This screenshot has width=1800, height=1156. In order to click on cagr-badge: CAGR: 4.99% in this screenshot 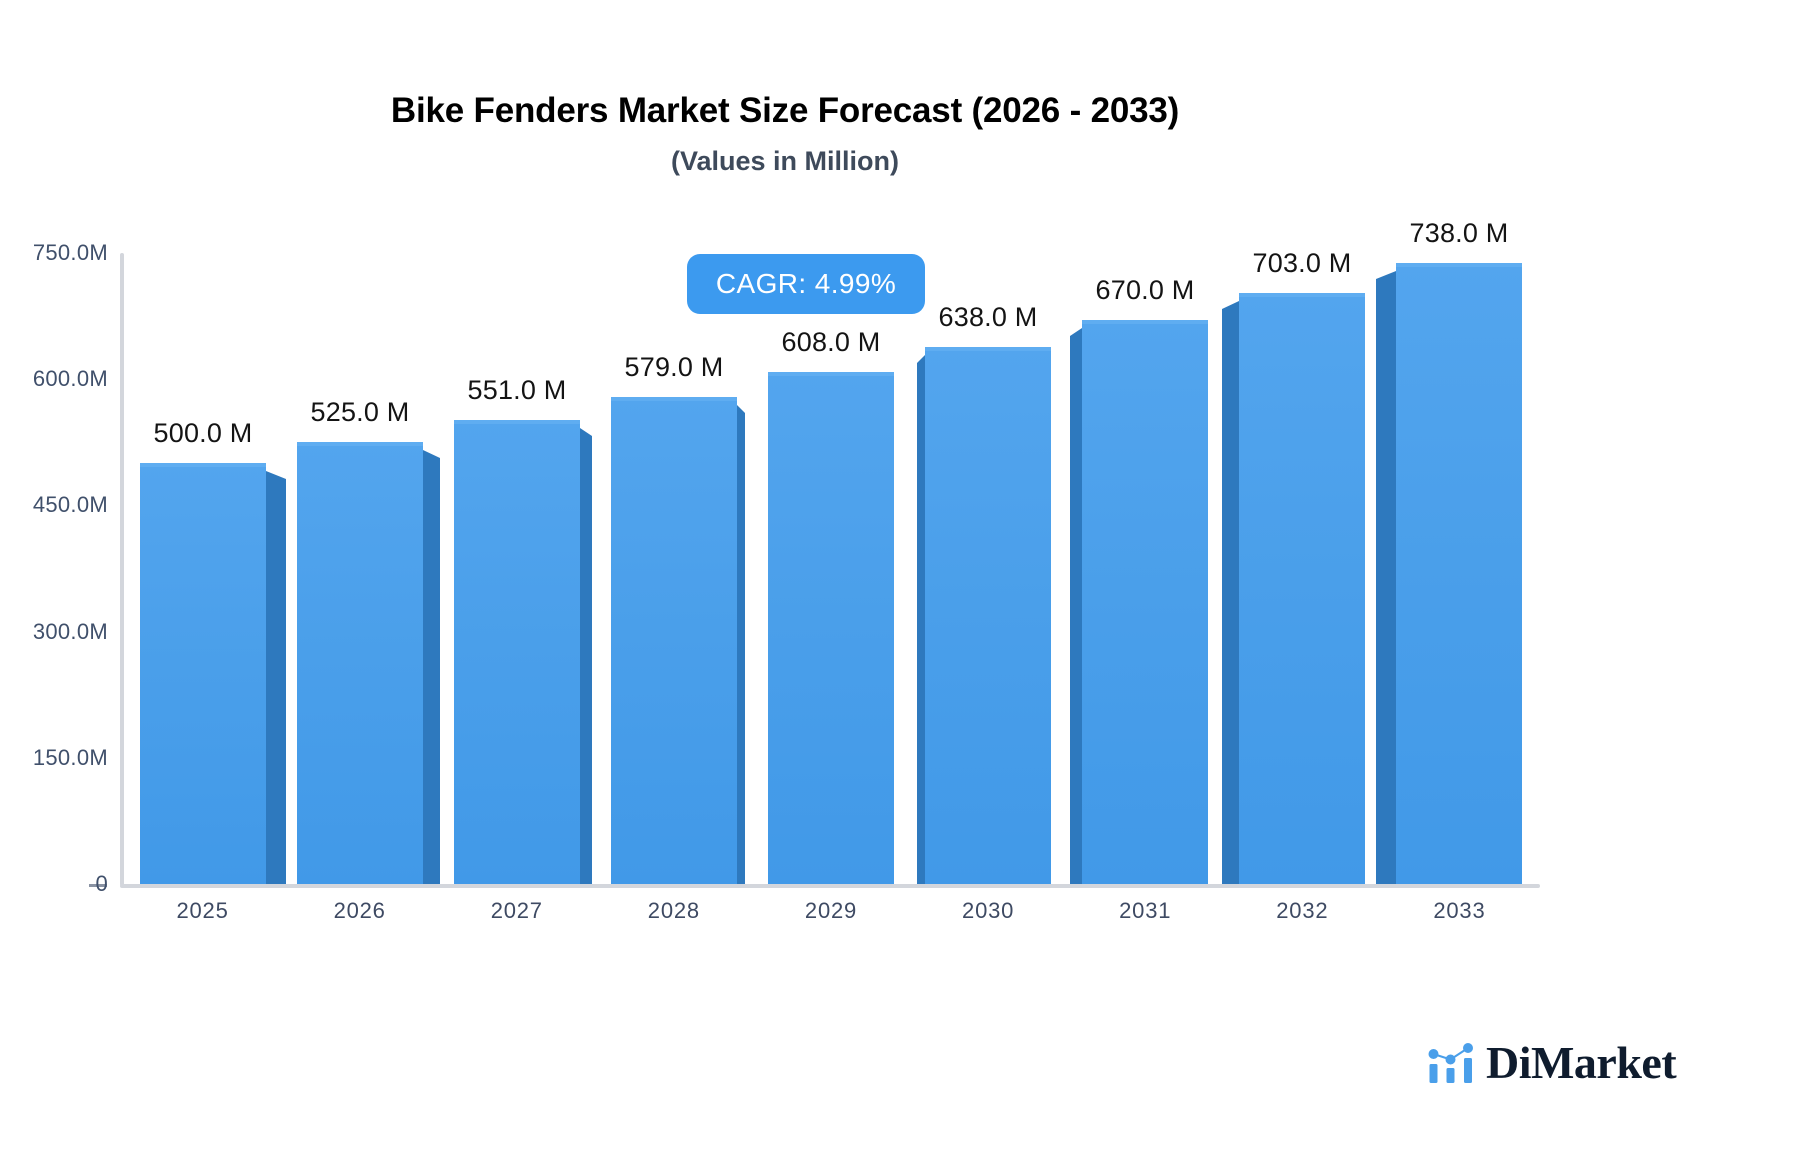, I will do `click(806, 284)`.